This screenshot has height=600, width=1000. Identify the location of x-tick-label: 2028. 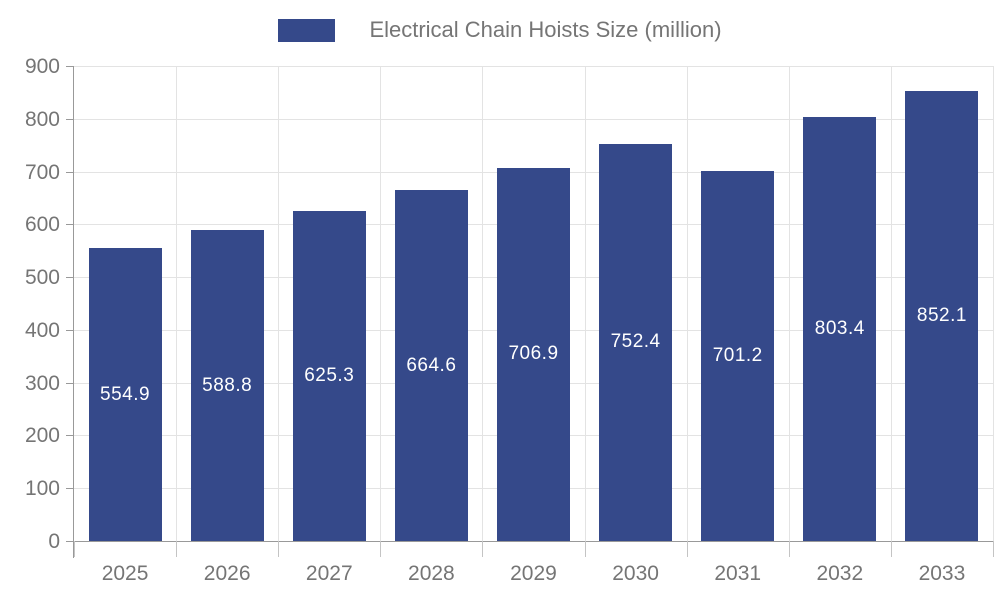
(431, 573).